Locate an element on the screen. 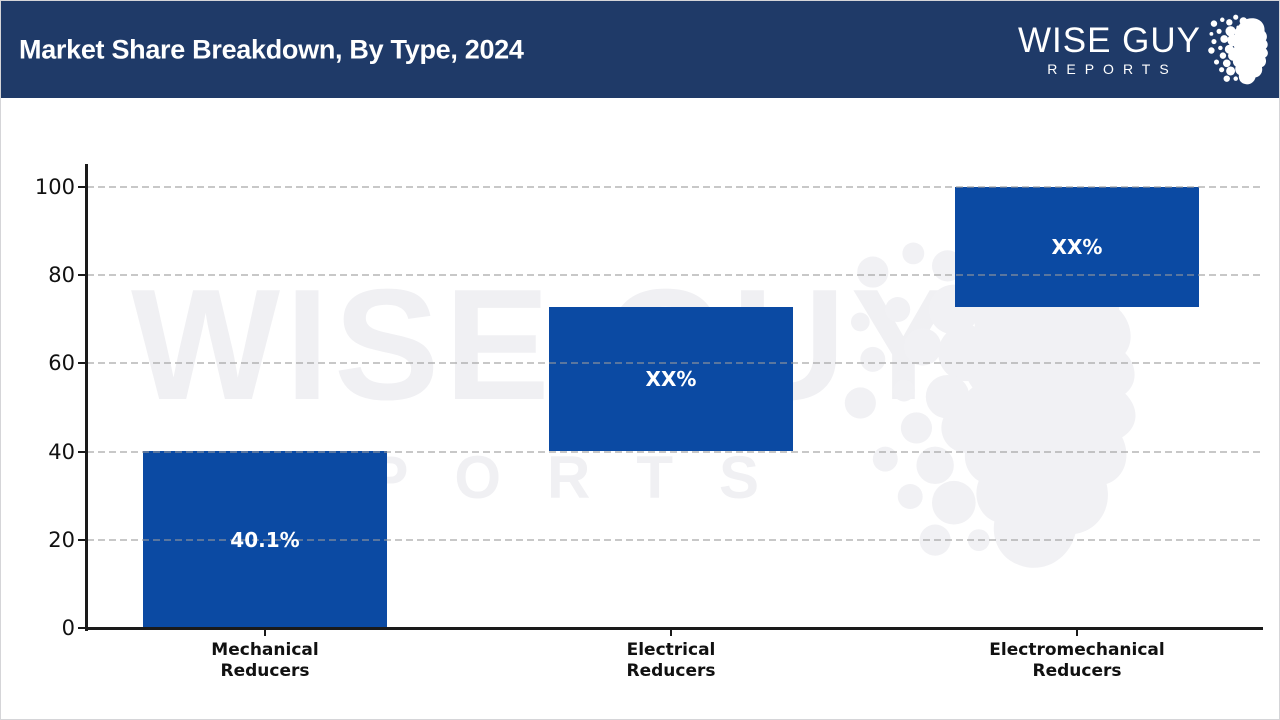  y-tick-label-80: 80 is located at coordinates (61, 275).